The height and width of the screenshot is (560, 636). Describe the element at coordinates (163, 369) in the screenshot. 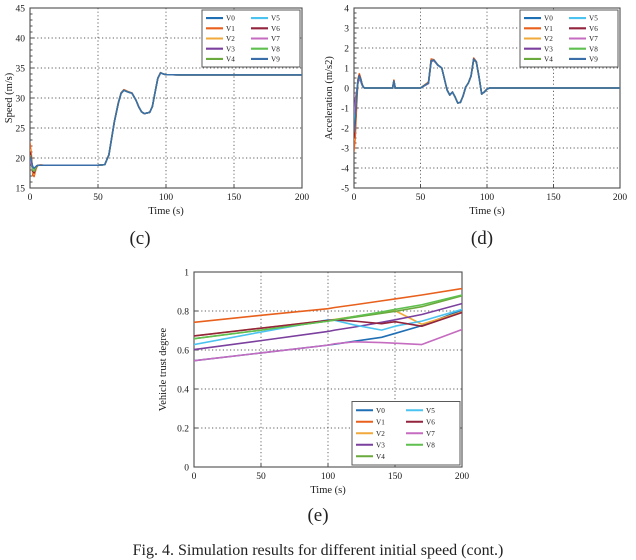

I see `svg-text: Vehicle trust degree` at that location.